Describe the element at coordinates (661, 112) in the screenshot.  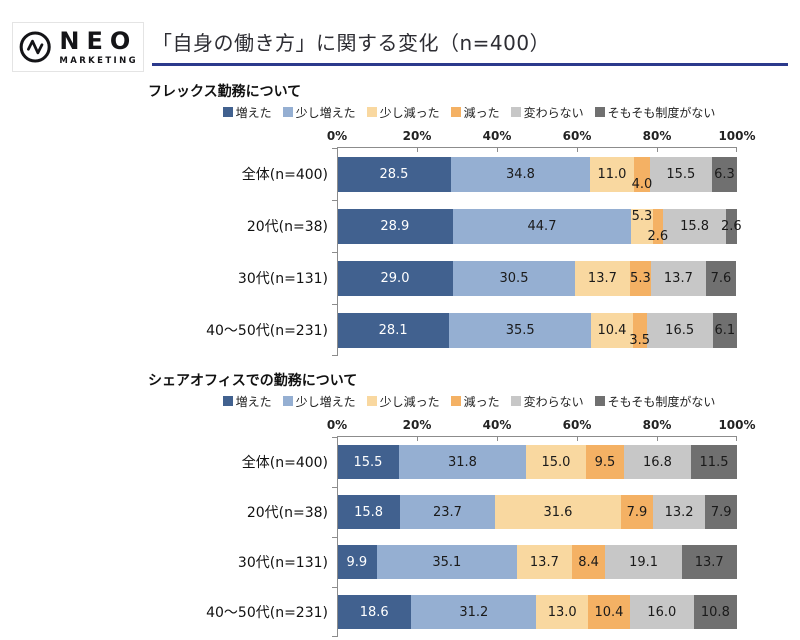
I see `legend-label: そもそも制度がない` at that location.